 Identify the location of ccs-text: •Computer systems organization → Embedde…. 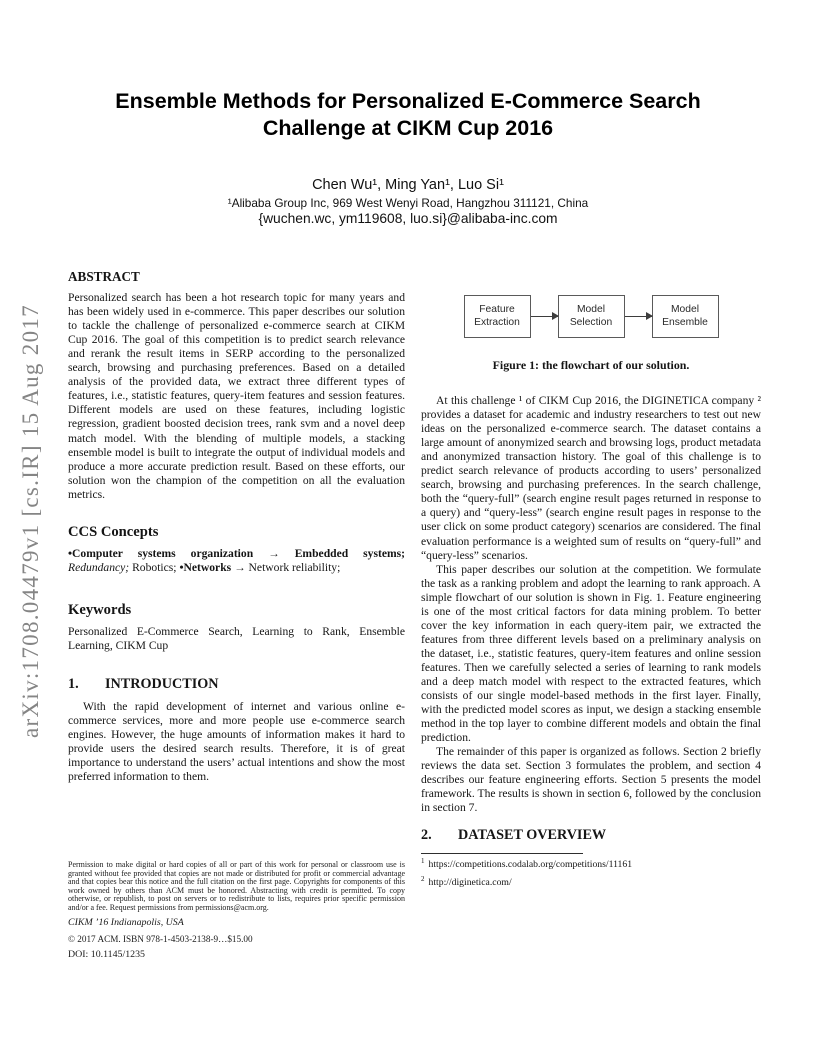
(236, 561).